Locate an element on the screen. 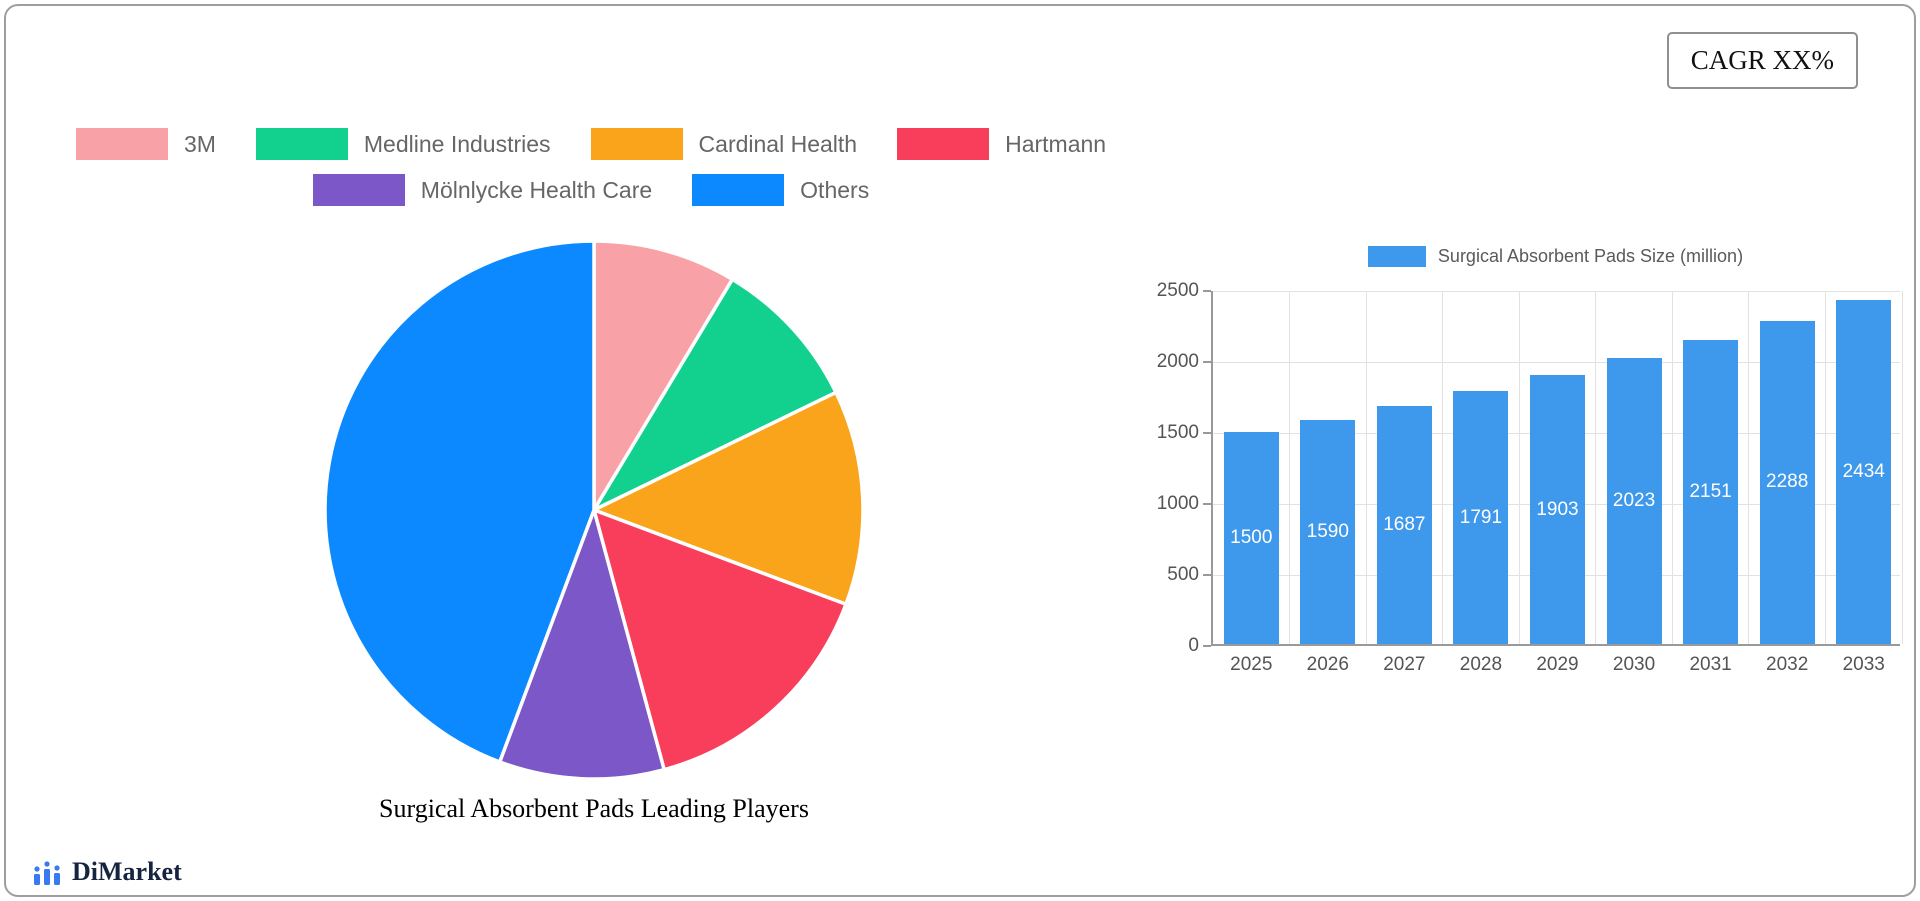  x-tick-label-2027: 2027 is located at coordinates (1404, 664).